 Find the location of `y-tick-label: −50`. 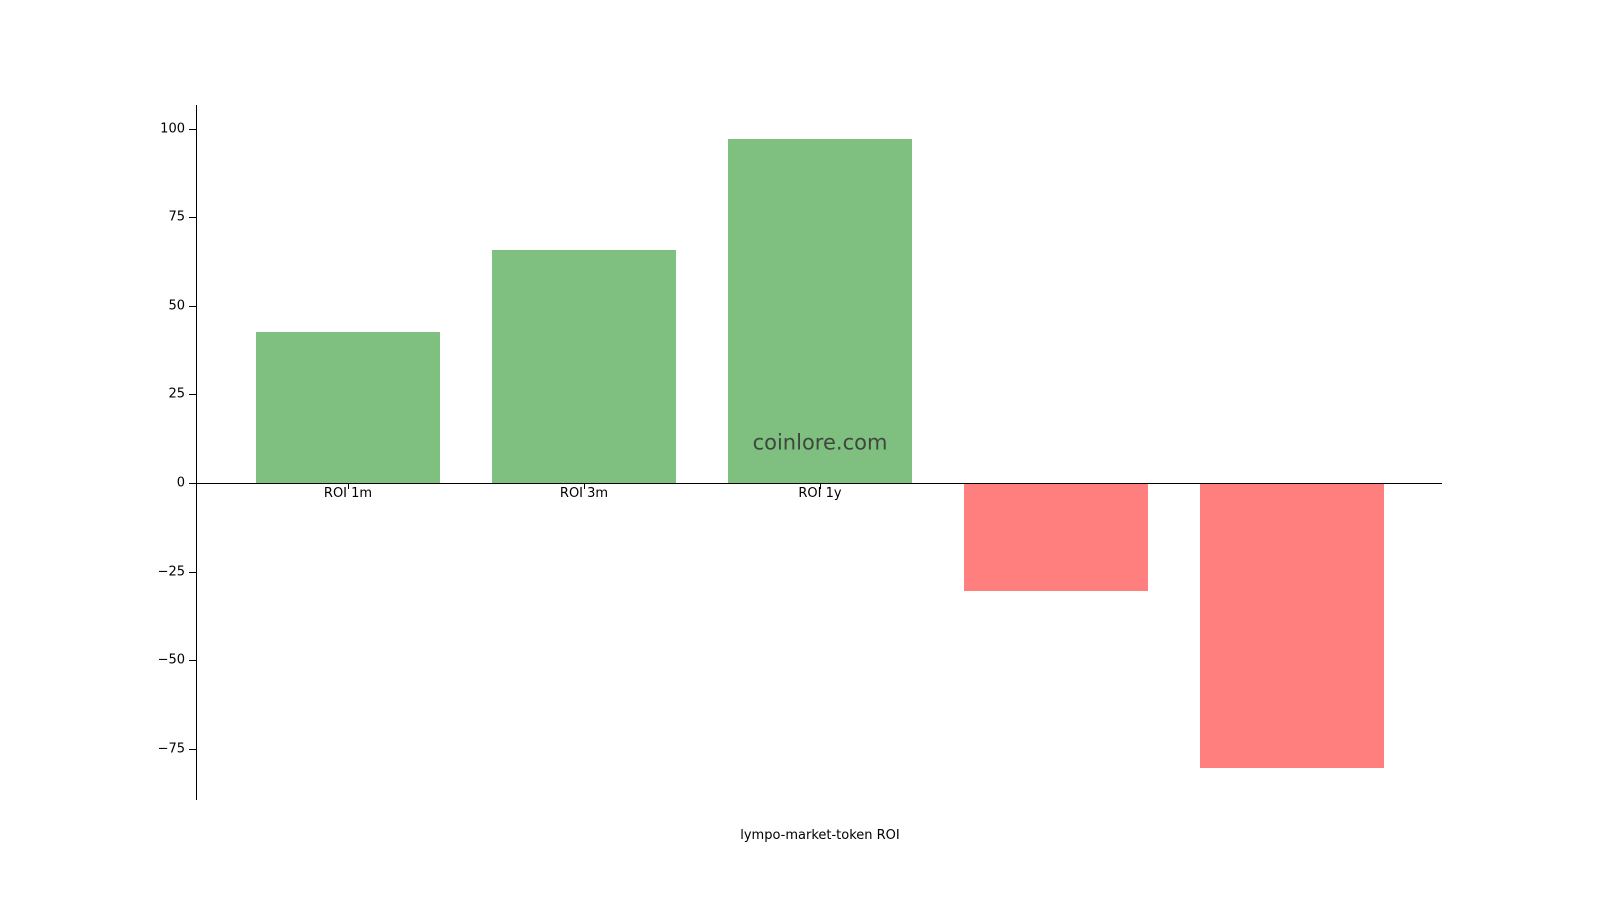

y-tick-label: −50 is located at coordinates (171, 660).